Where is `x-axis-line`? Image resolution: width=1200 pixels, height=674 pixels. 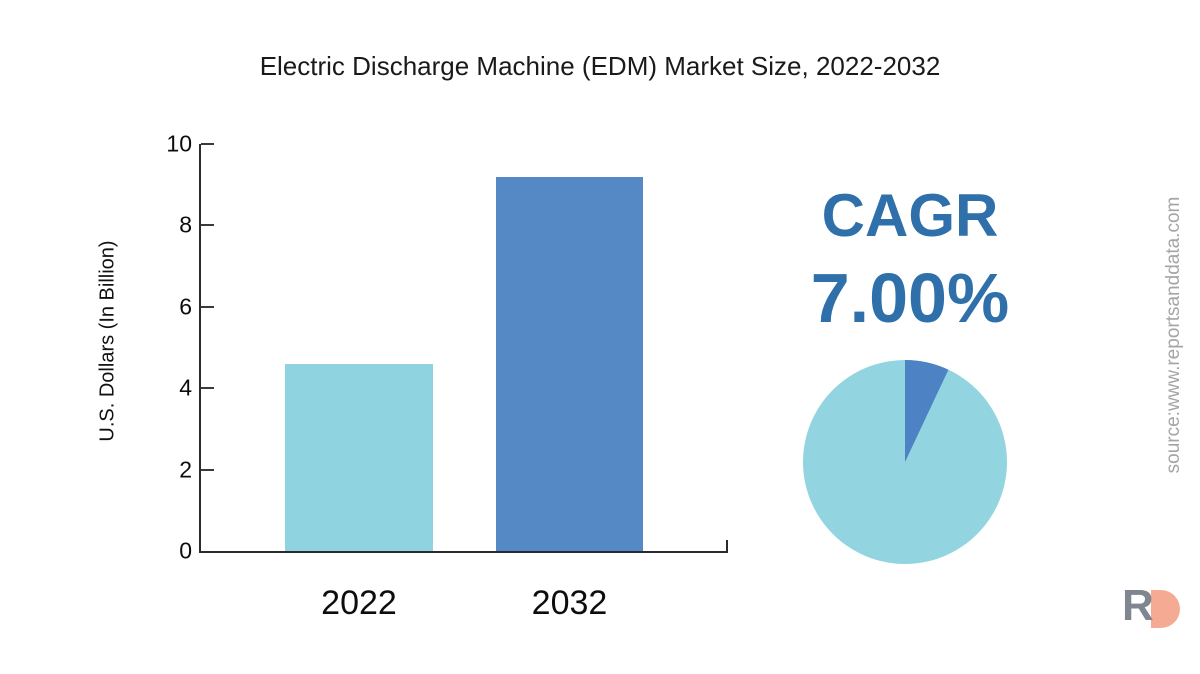
x-axis-line is located at coordinates (463, 552).